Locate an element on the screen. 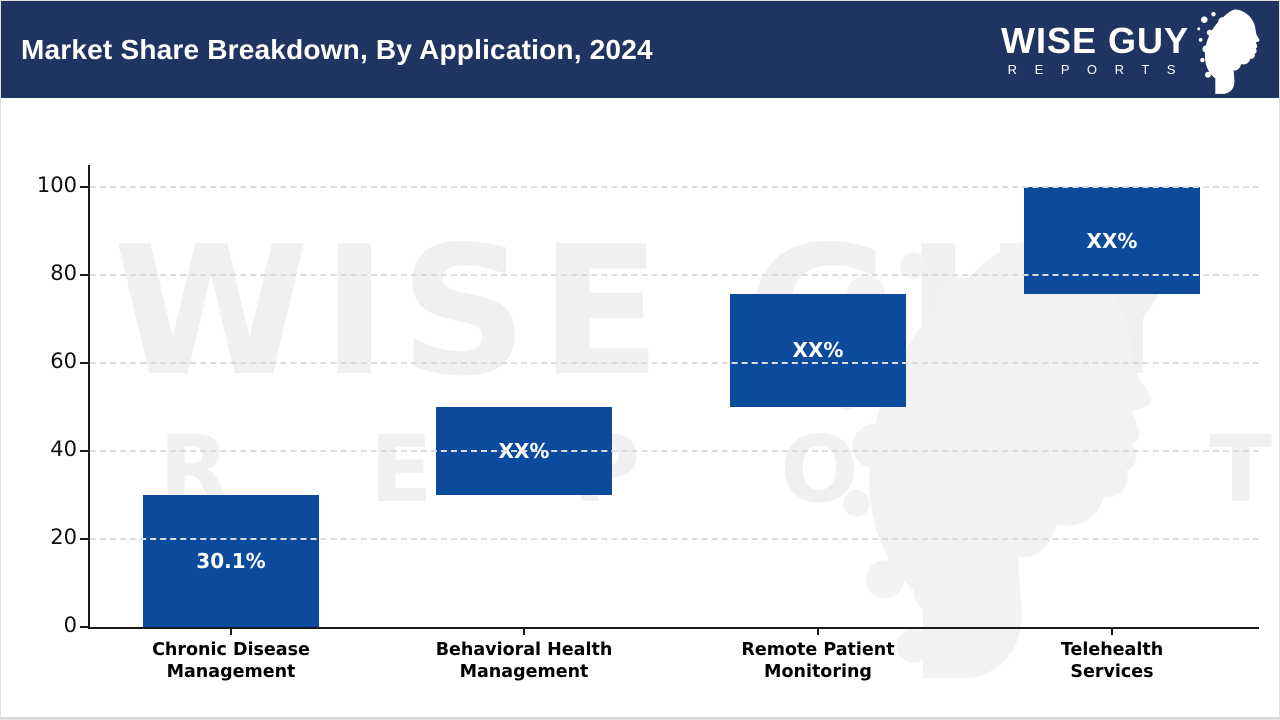 This screenshot has height=720, width=1280. logo-name-text: WISE GUY is located at coordinates (1094, 40).